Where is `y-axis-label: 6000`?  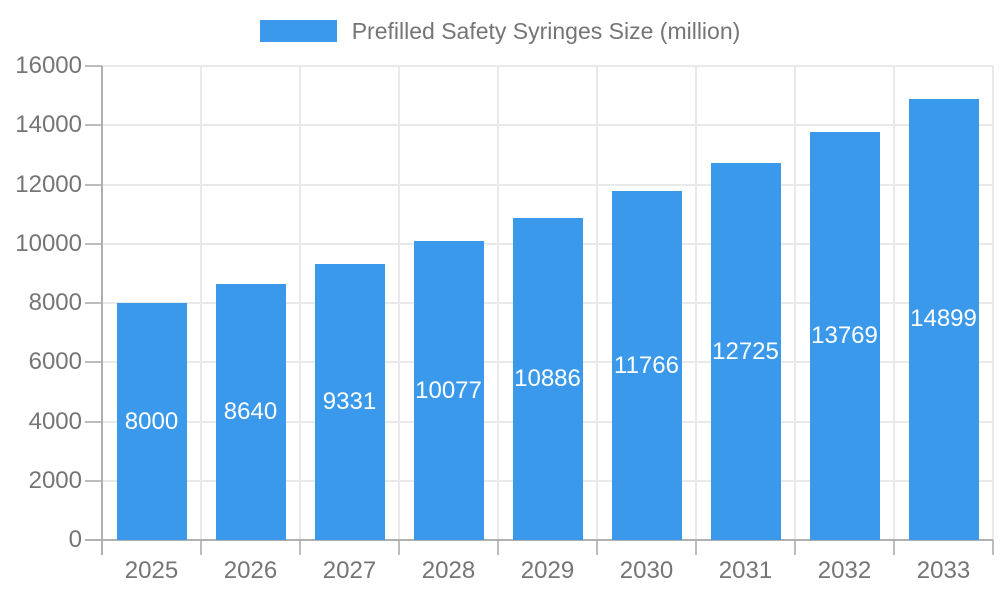
y-axis-label: 6000 is located at coordinates (55, 362).